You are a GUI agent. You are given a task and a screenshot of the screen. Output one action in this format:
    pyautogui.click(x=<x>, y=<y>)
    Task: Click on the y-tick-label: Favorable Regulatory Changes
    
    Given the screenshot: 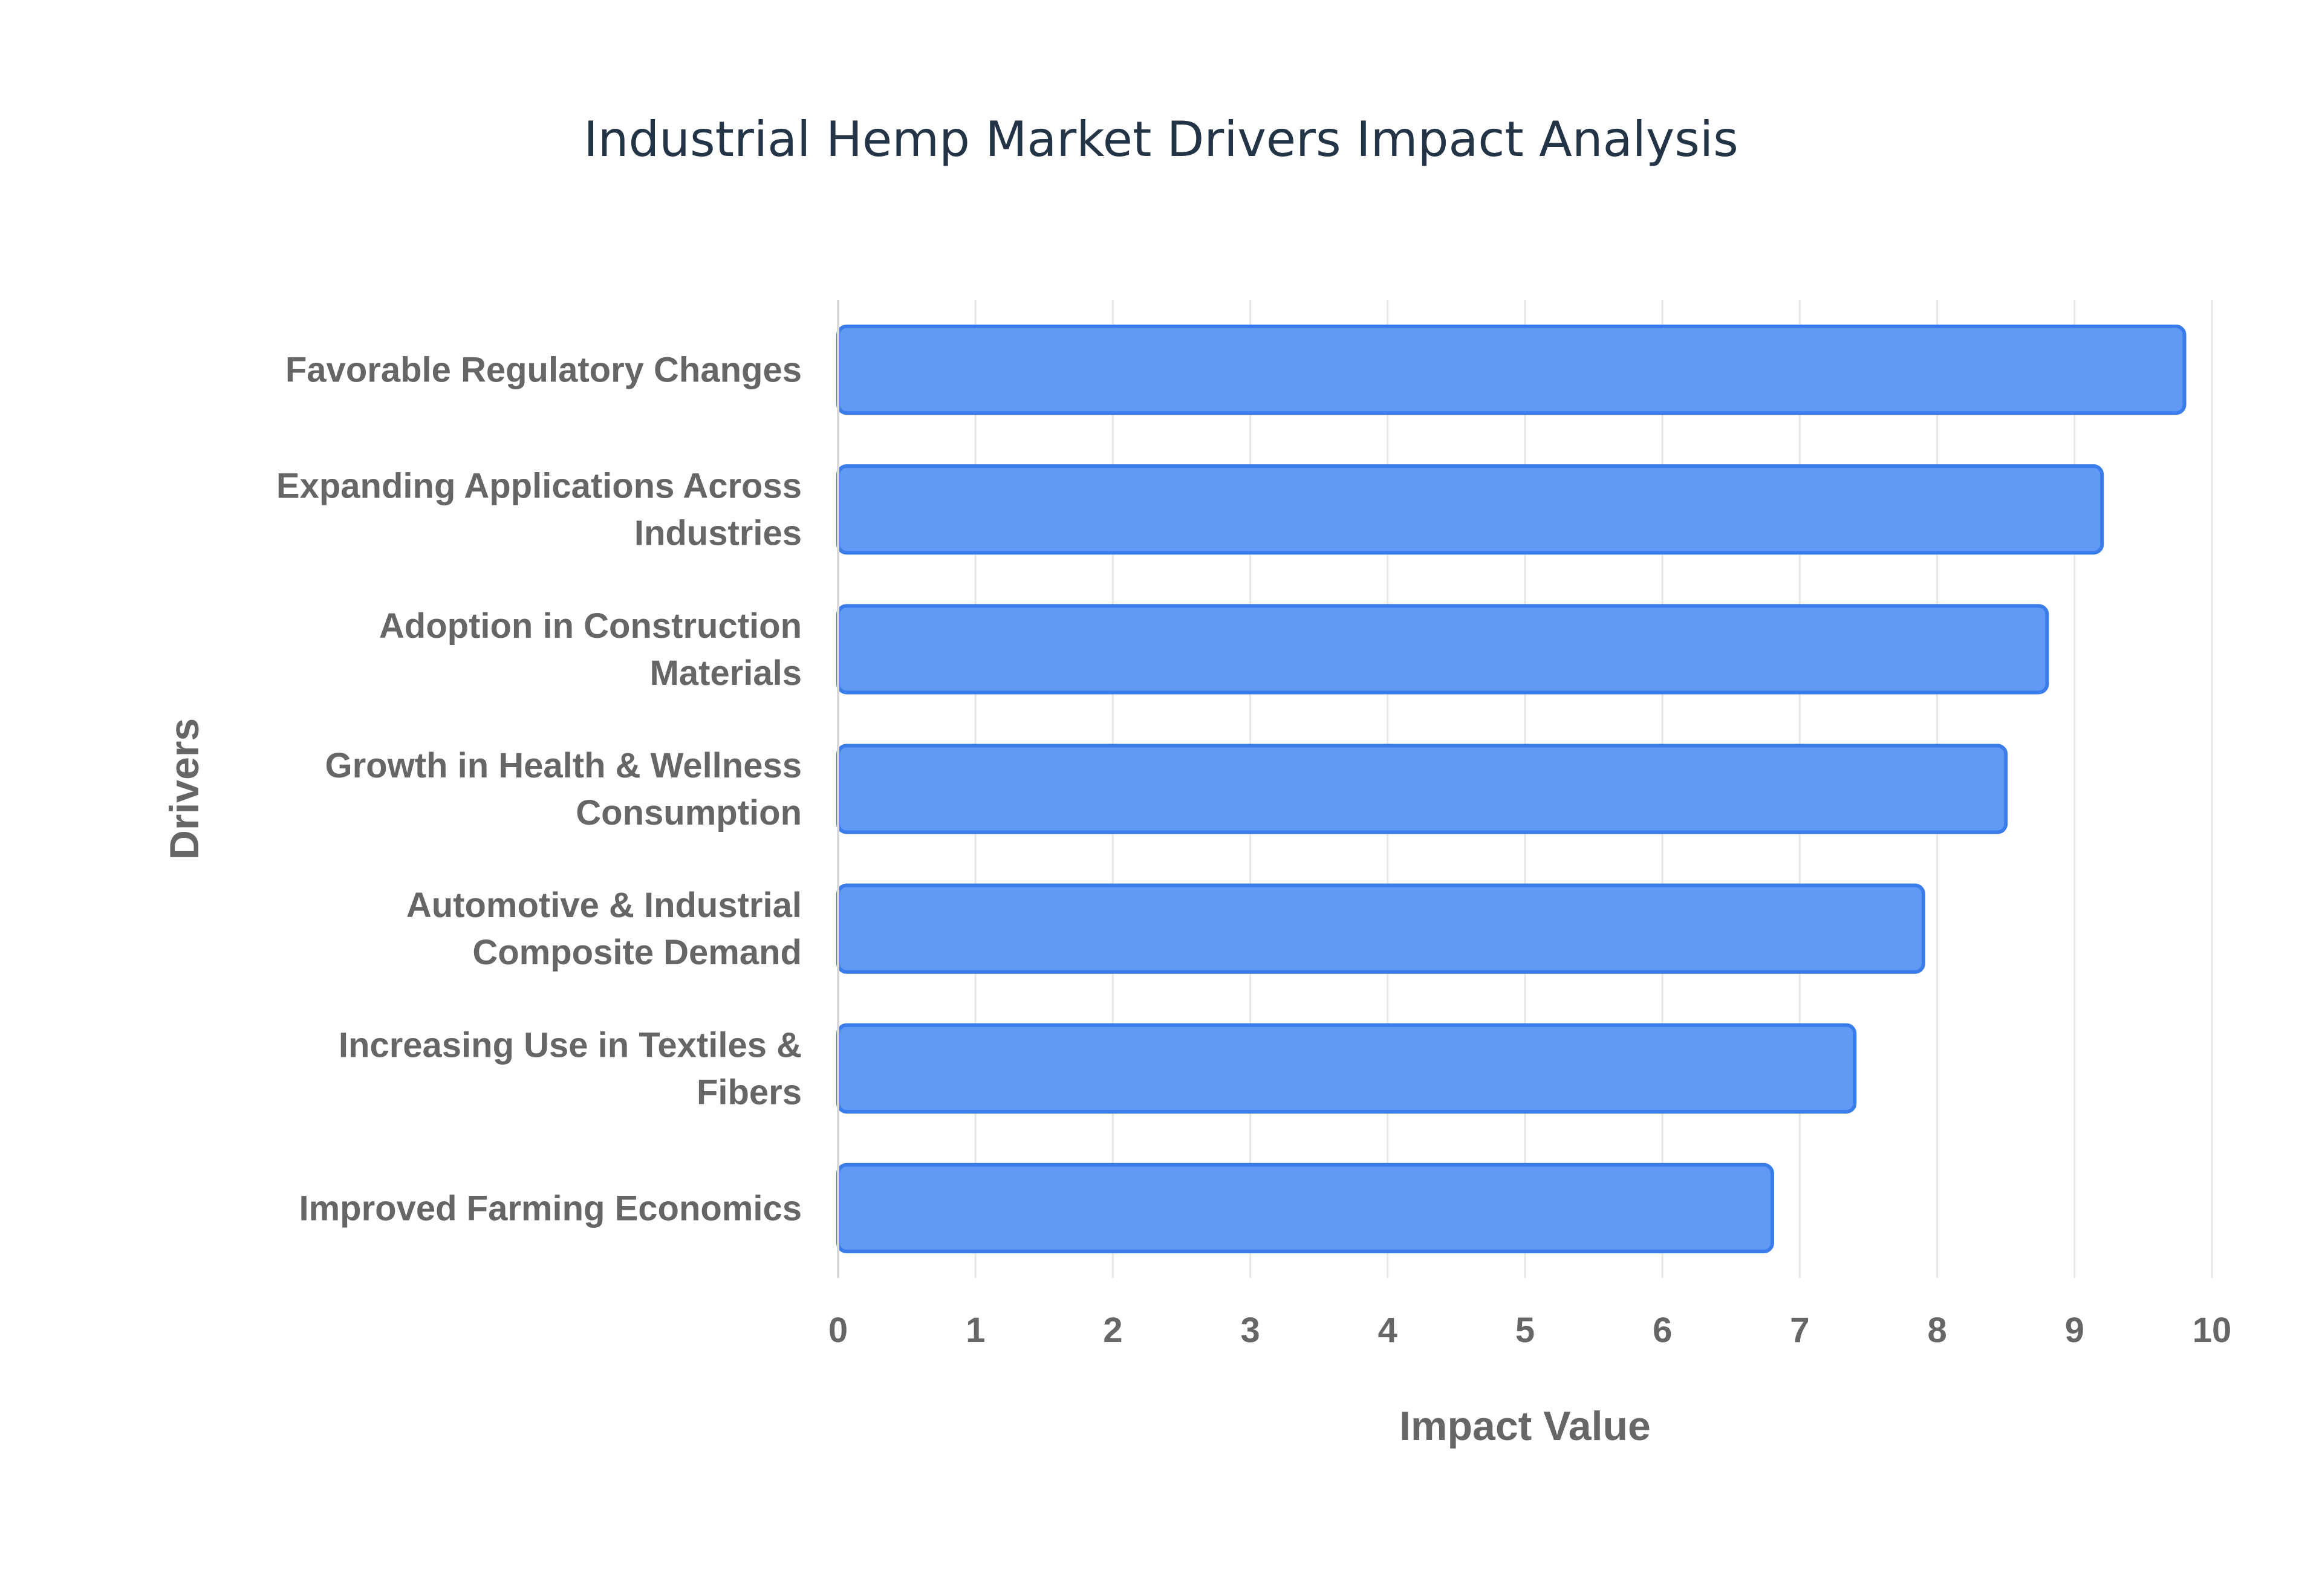 What is the action you would take?
    pyautogui.click(x=543, y=370)
    